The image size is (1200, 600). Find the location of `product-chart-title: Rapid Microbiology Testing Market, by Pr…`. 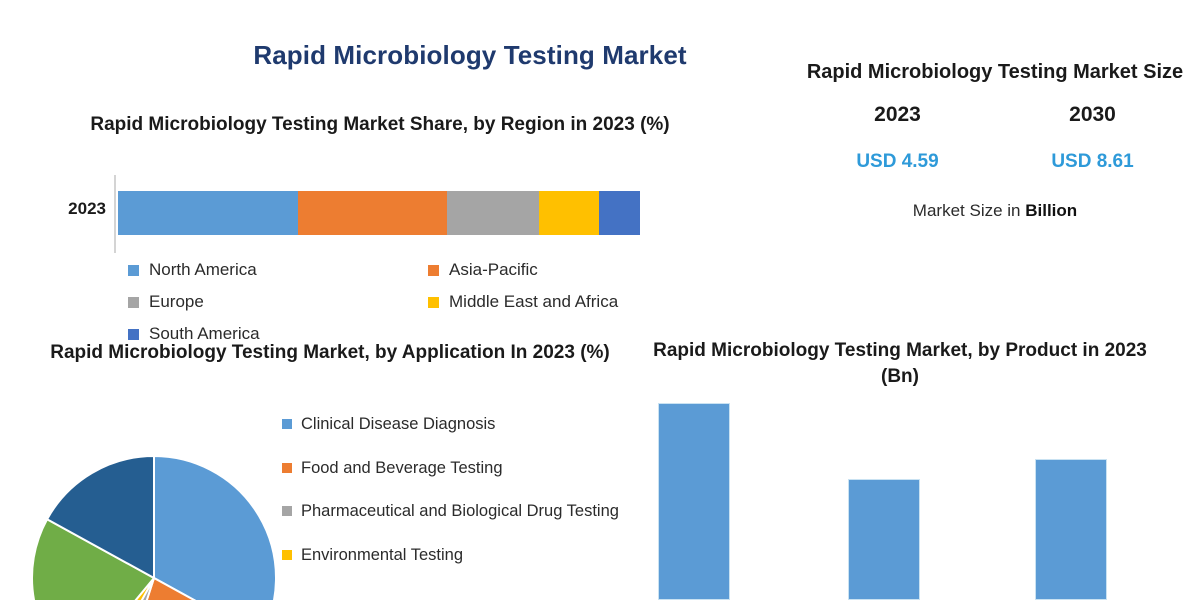

product-chart-title: Rapid Microbiology Testing Market, by Pr… is located at coordinates (900, 363).